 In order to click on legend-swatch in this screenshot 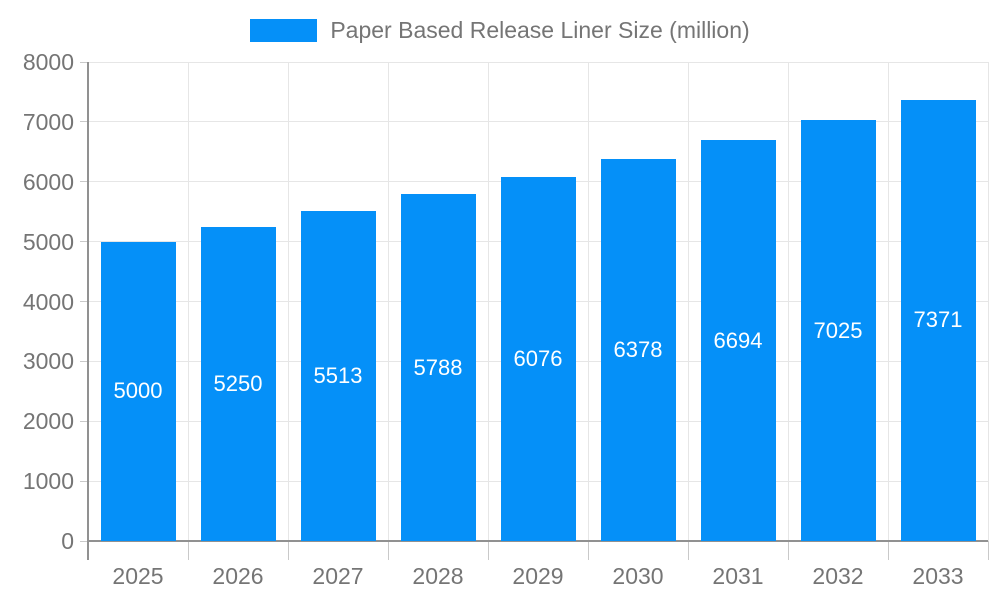, I will do `click(284, 30)`.